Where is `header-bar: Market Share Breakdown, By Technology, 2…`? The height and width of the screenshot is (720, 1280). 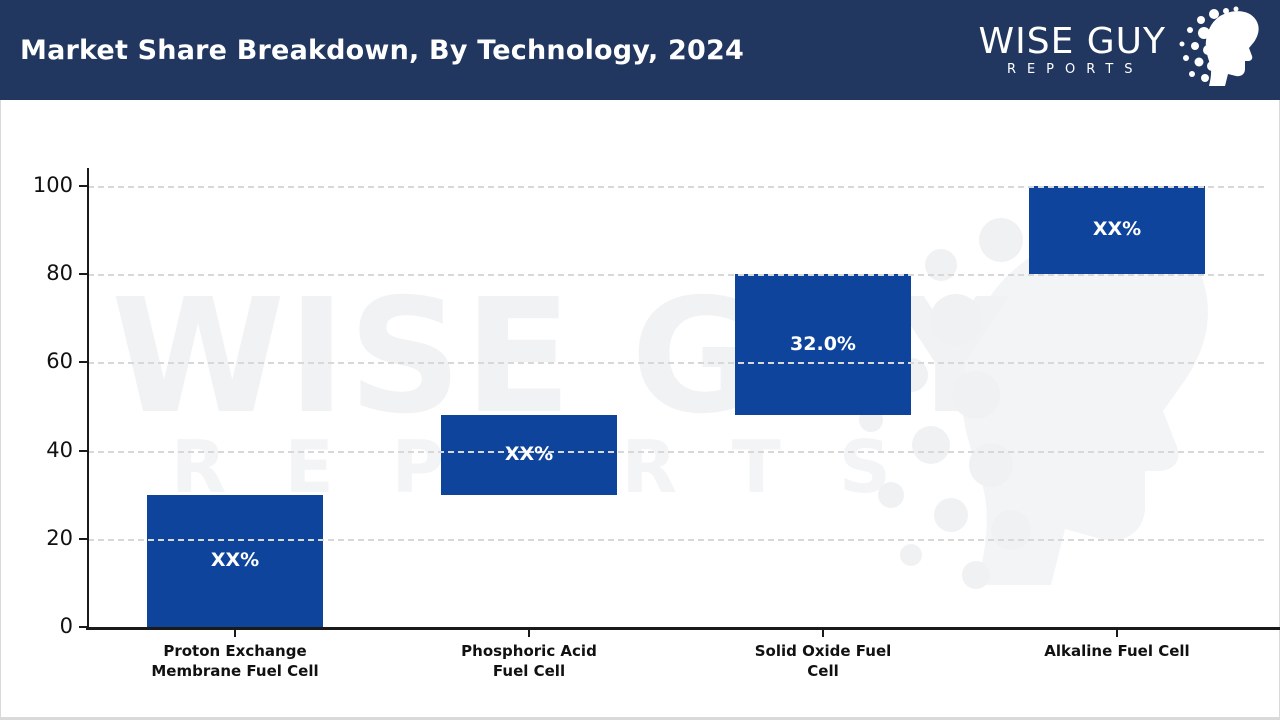 header-bar: Market Share Breakdown, By Technology, 2… is located at coordinates (640, 50).